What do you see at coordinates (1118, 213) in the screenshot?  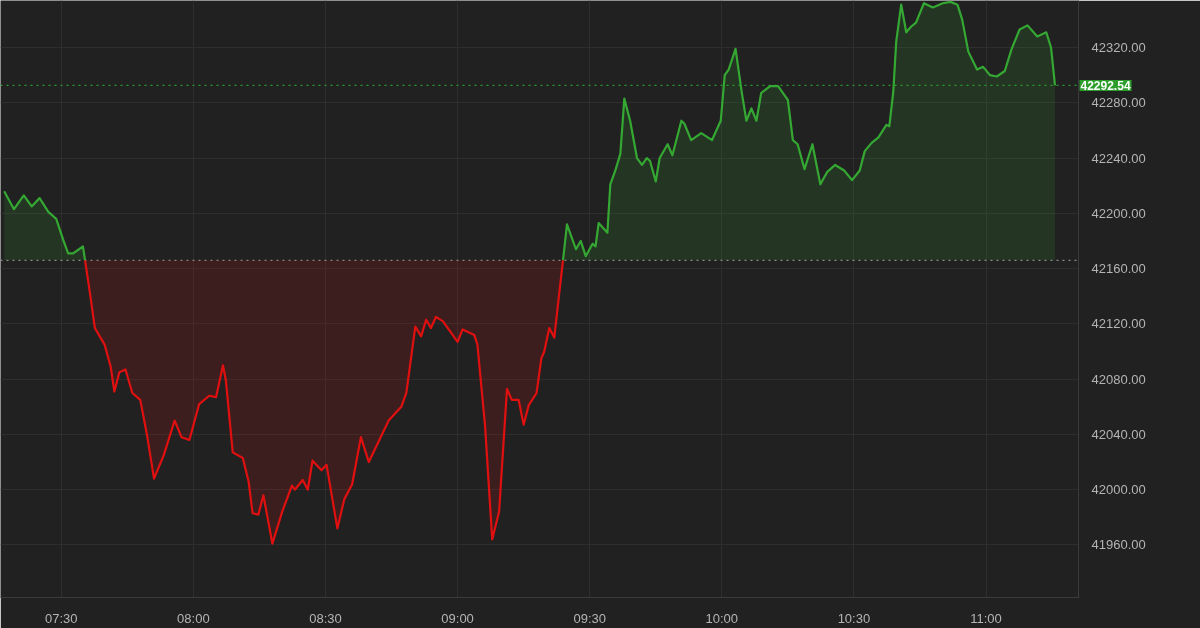 I see `y-tick-label: 42200.00` at bounding box center [1118, 213].